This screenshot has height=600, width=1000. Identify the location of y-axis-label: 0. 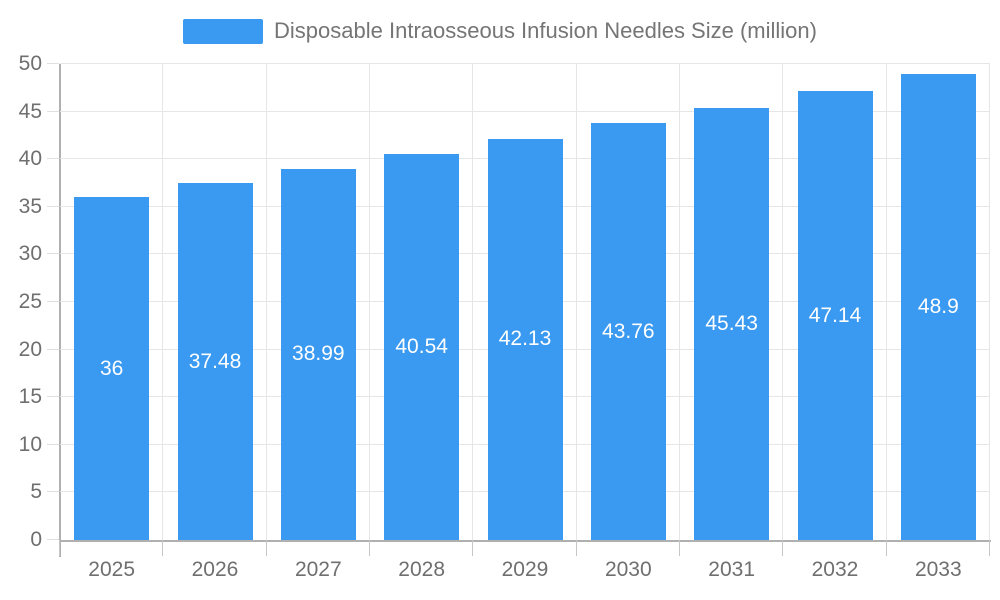
(36, 539).